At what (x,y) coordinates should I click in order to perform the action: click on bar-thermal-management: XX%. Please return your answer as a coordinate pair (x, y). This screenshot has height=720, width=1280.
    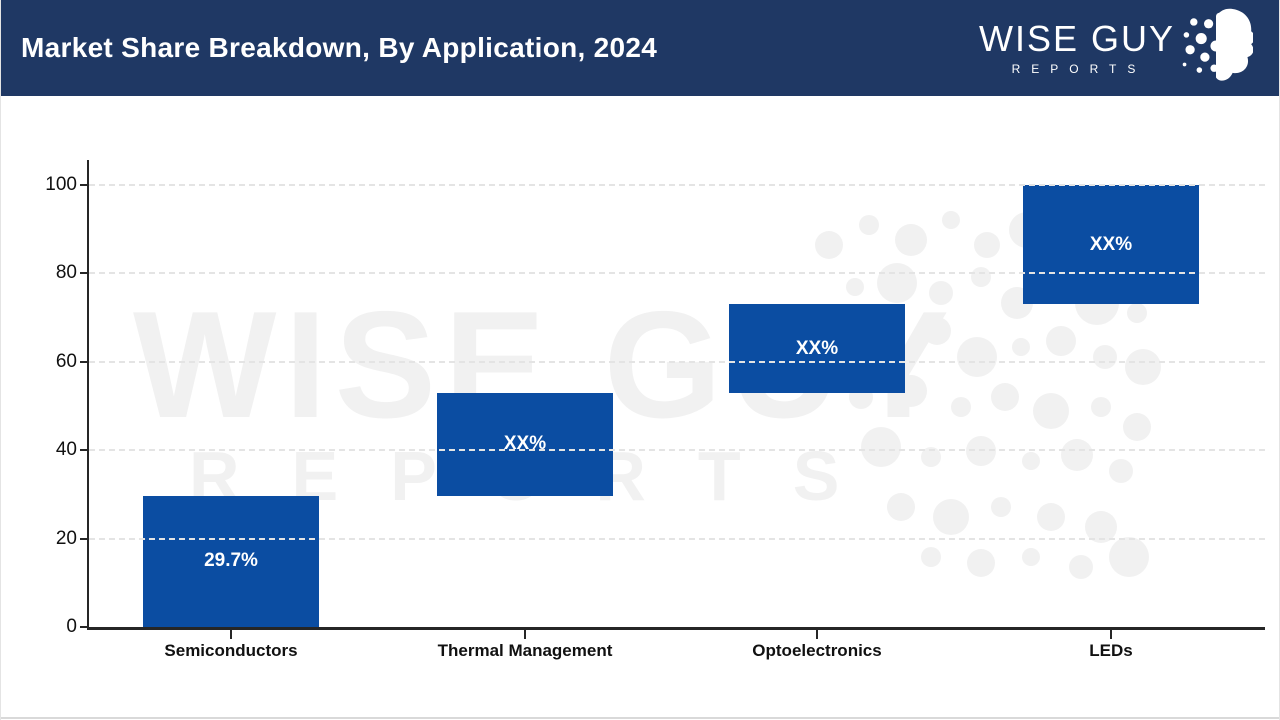
    Looking at the image, I should click on (525, 444).